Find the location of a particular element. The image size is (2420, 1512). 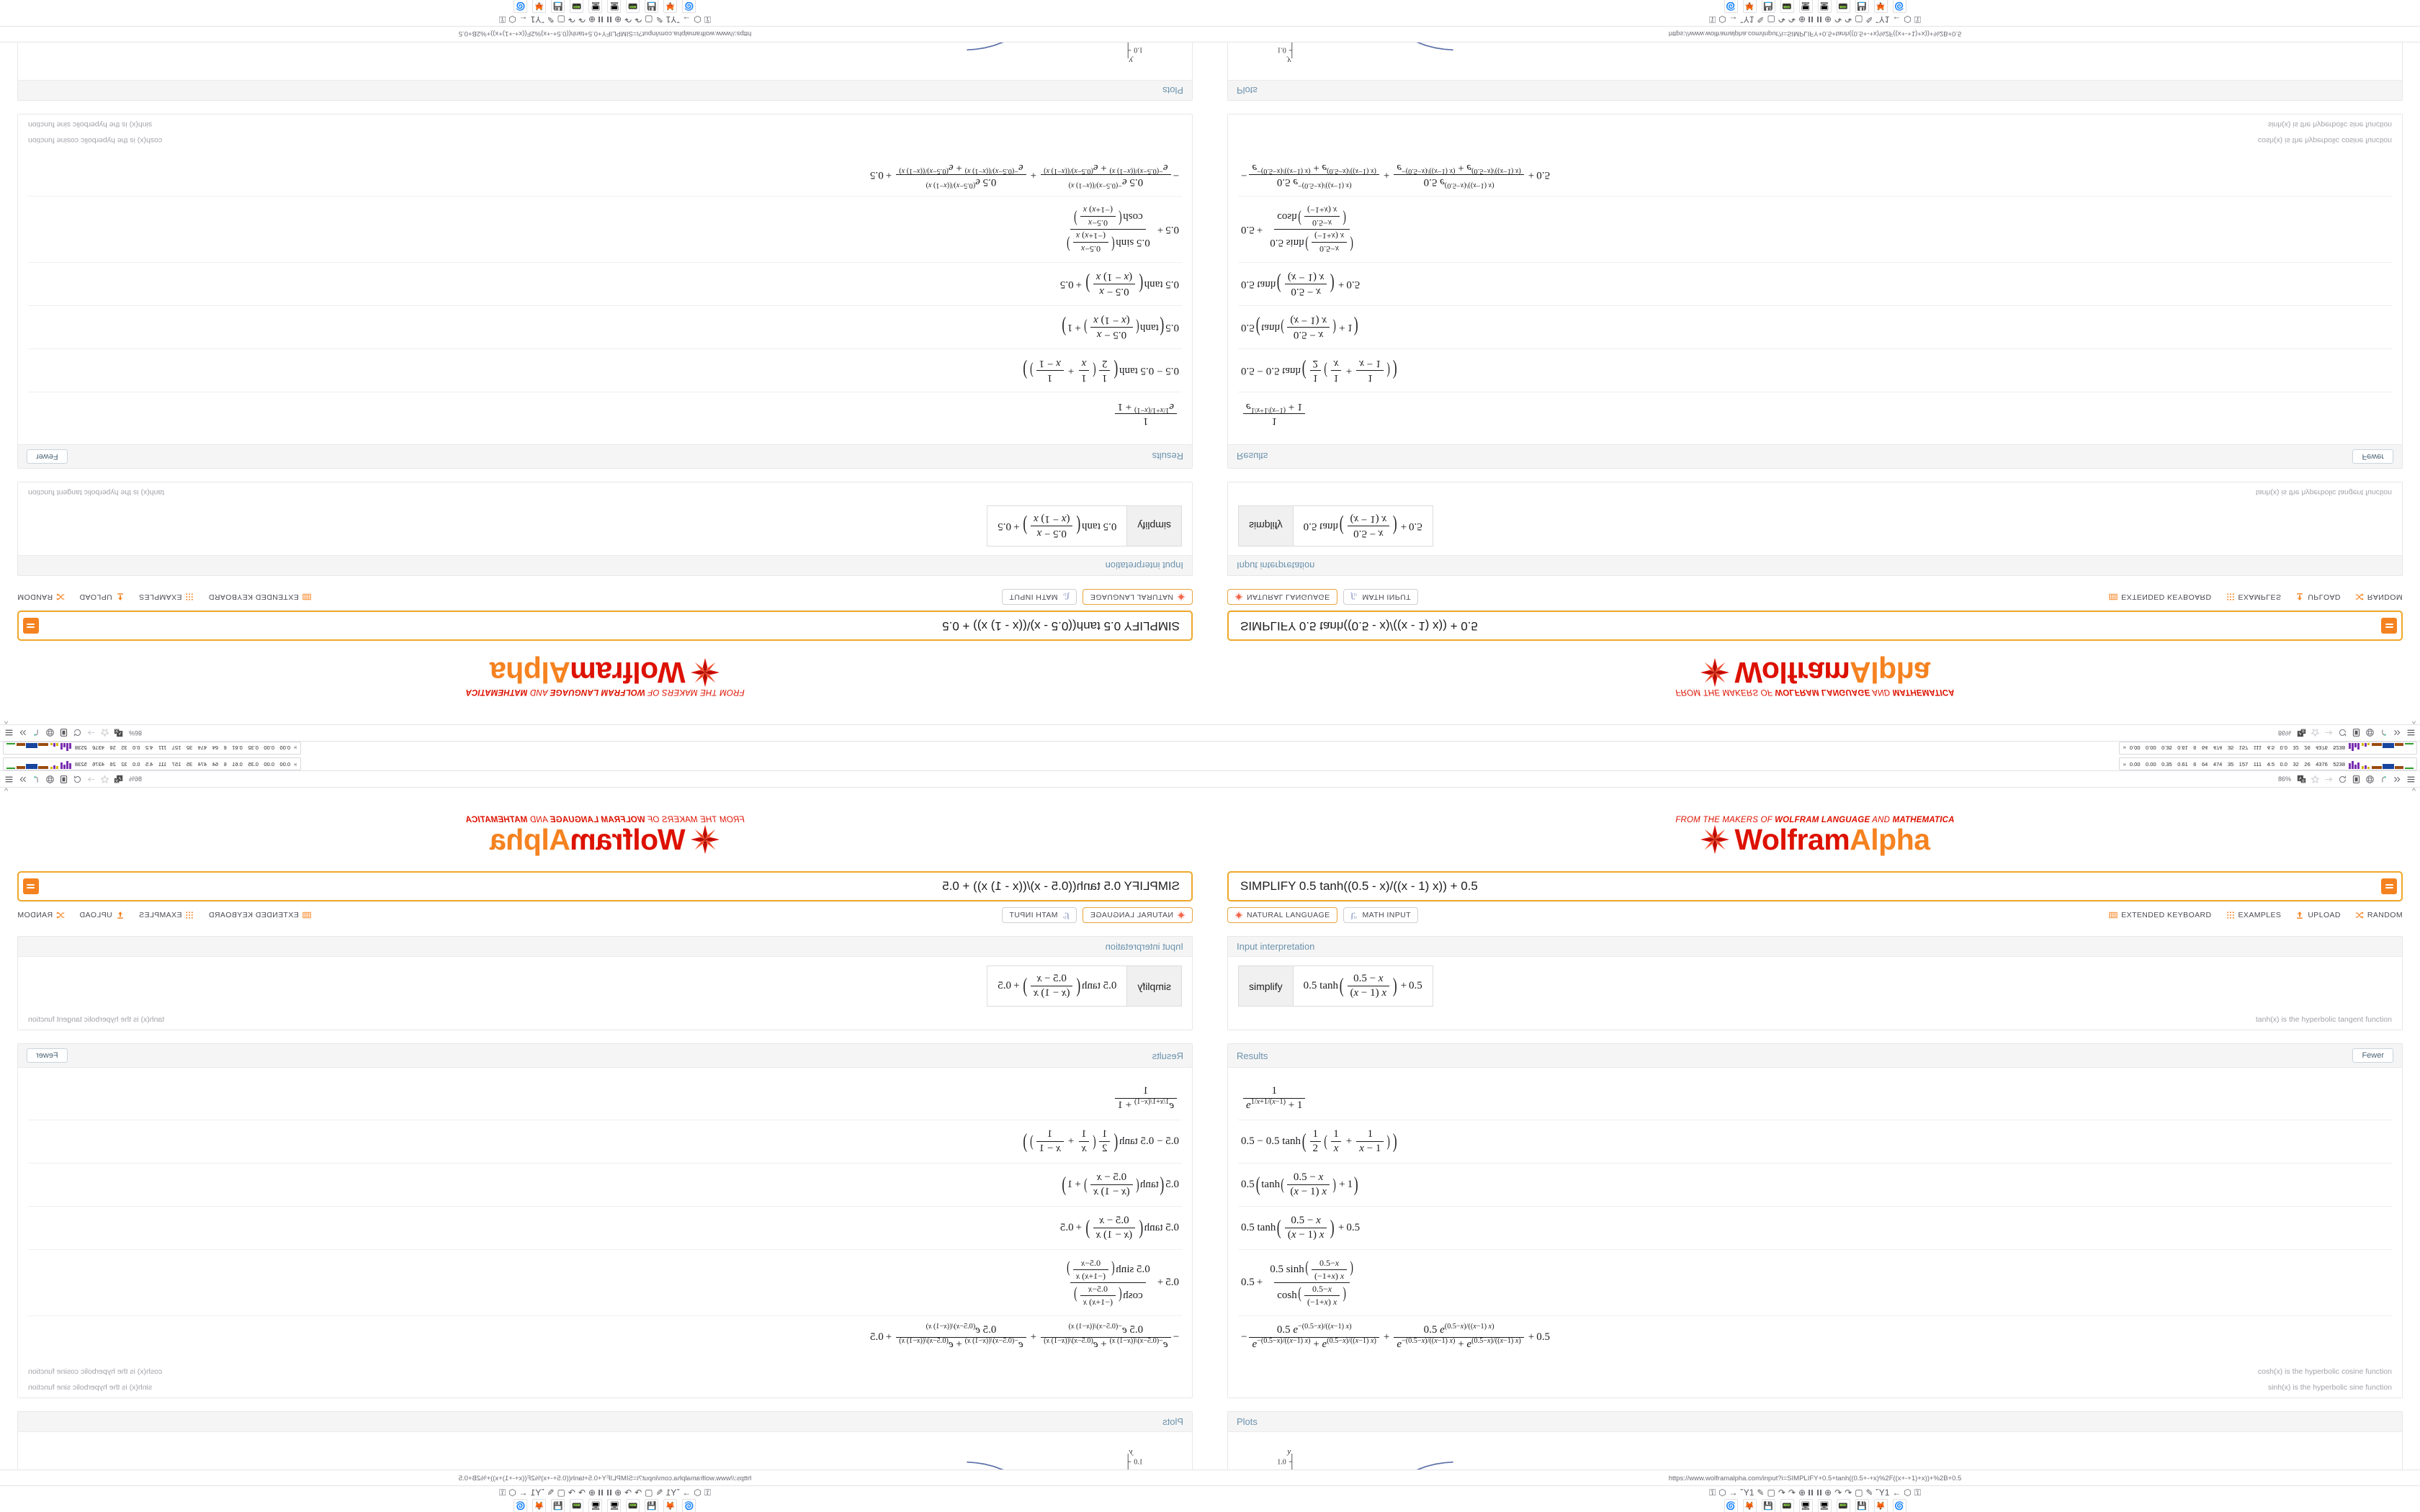

reload-icon is located at coordinates (77, 733).